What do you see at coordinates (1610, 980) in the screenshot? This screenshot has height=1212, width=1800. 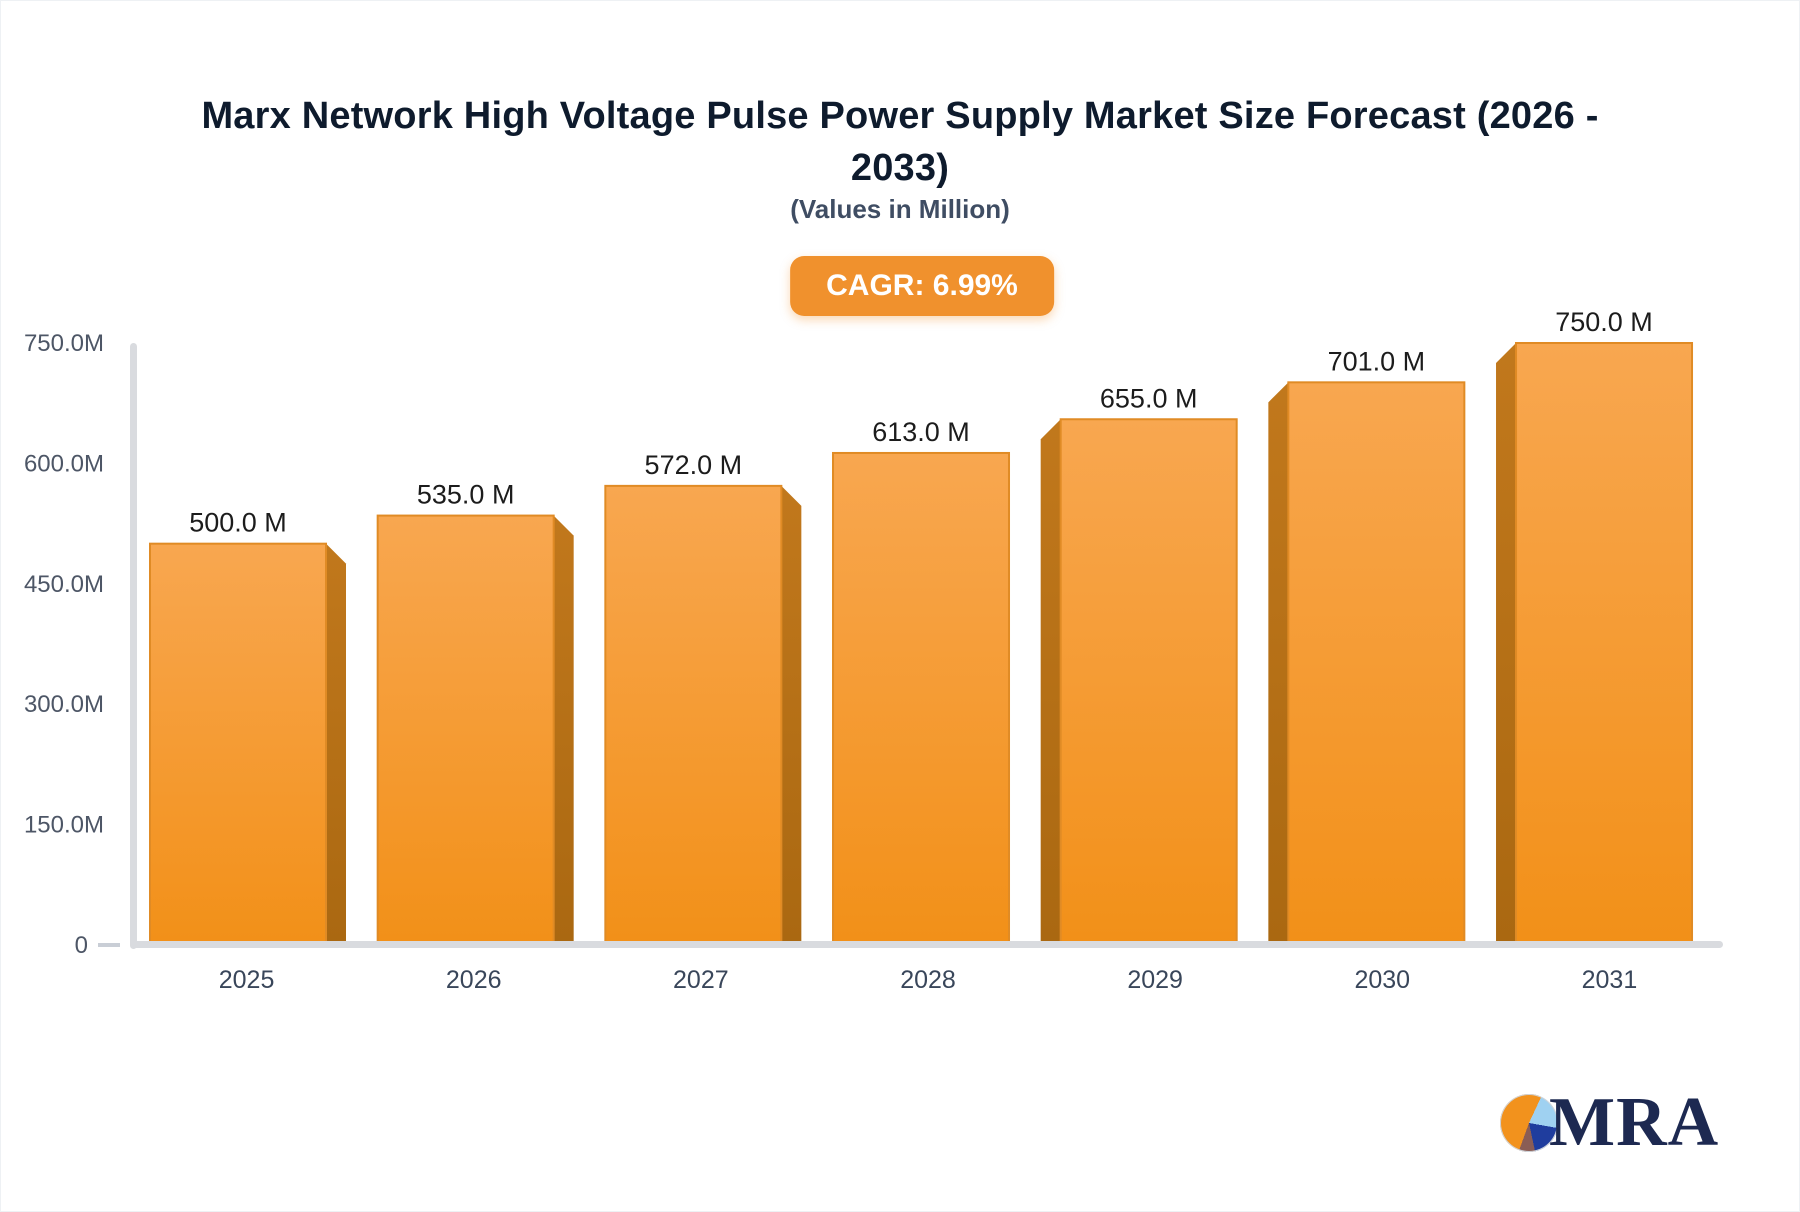 I see `x-axis-label: 2031` at bounding box center [1610, 980].